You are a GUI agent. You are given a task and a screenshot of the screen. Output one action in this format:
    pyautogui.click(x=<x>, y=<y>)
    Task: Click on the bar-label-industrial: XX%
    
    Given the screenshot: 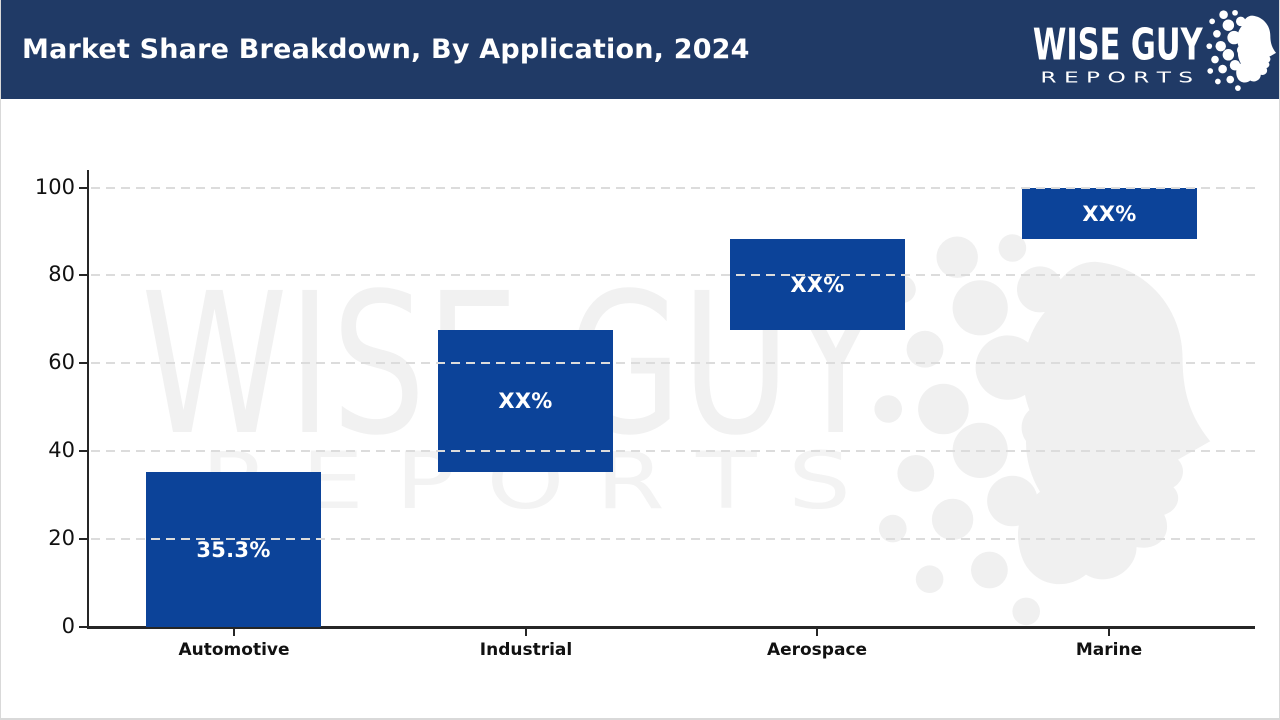 What is the action you would take?
    pyautogui.click(x=525, y=401)
    